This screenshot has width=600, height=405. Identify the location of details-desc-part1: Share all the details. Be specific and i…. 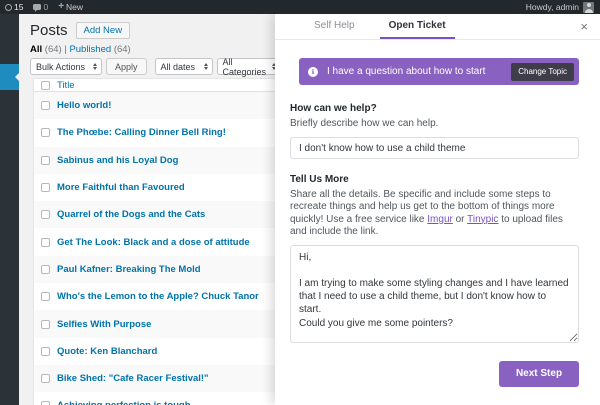
(422, 207).